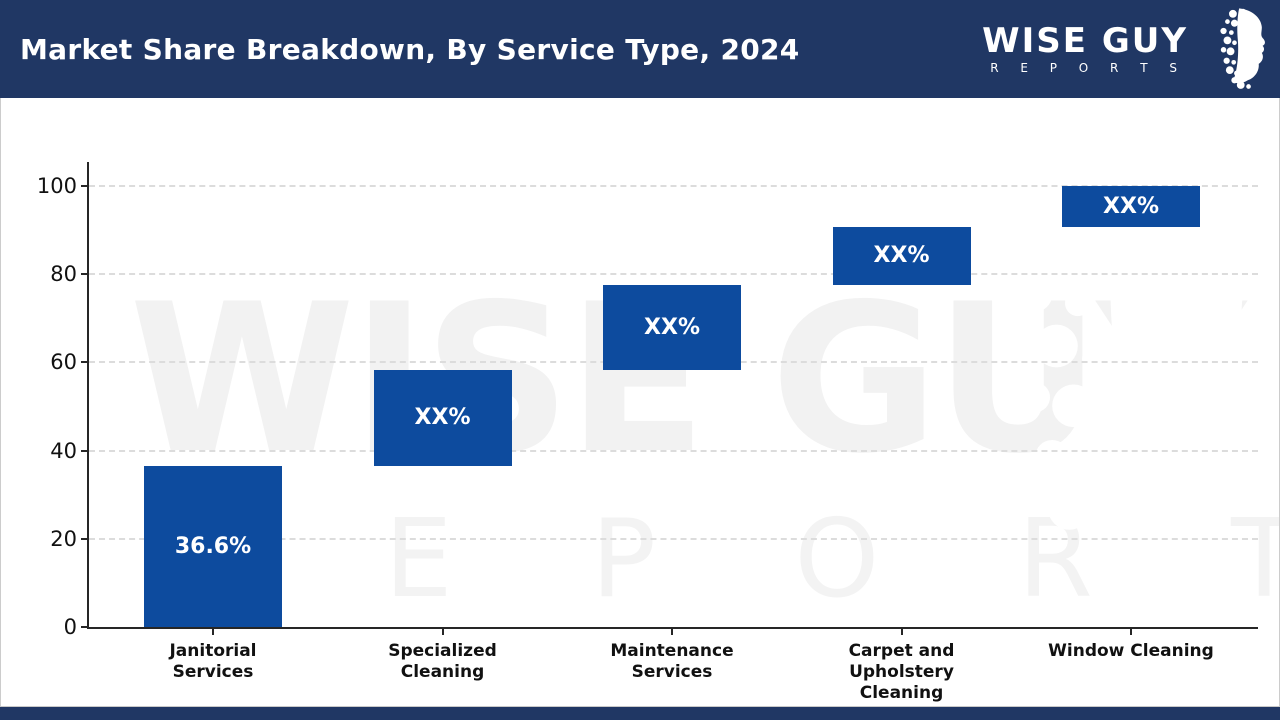 This screenshot has width=1280, height=720. I want to click on x-category-label-line: Upholstery, so click(901, 672).